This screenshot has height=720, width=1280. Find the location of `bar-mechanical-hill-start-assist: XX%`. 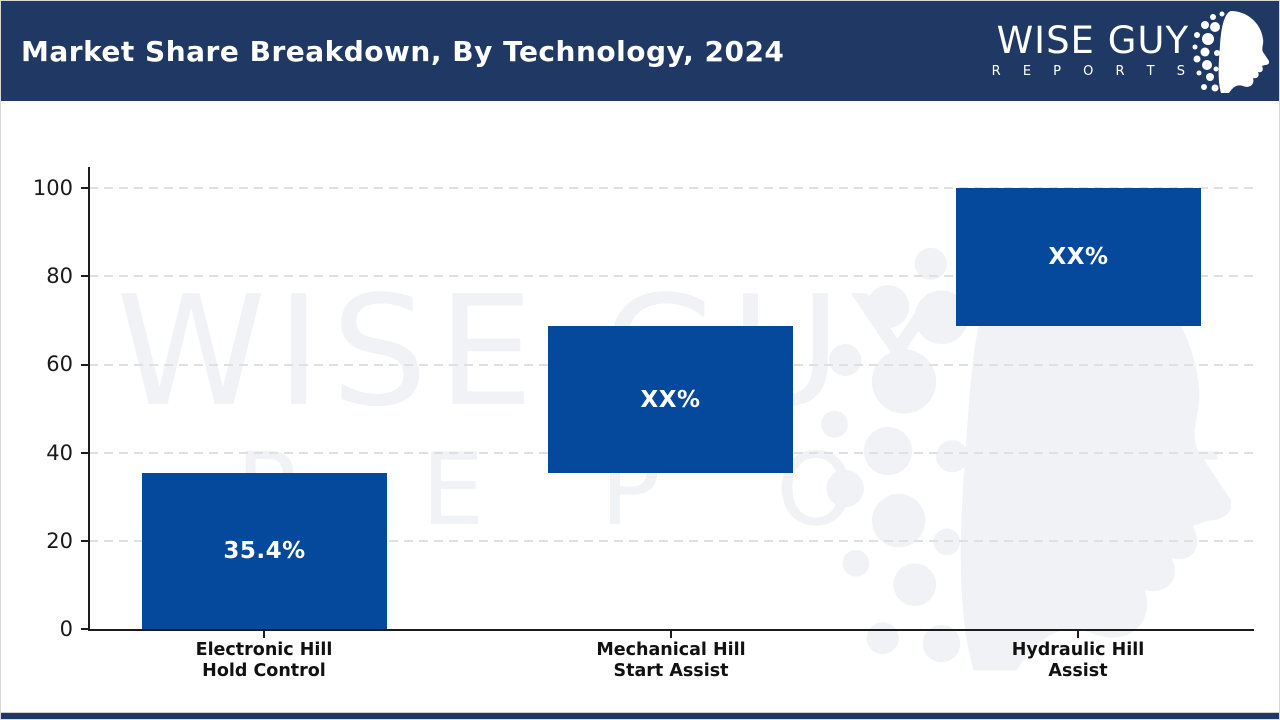

bar-mechanical-hill-start-assist: XX% is located at coordinates (670, 399).